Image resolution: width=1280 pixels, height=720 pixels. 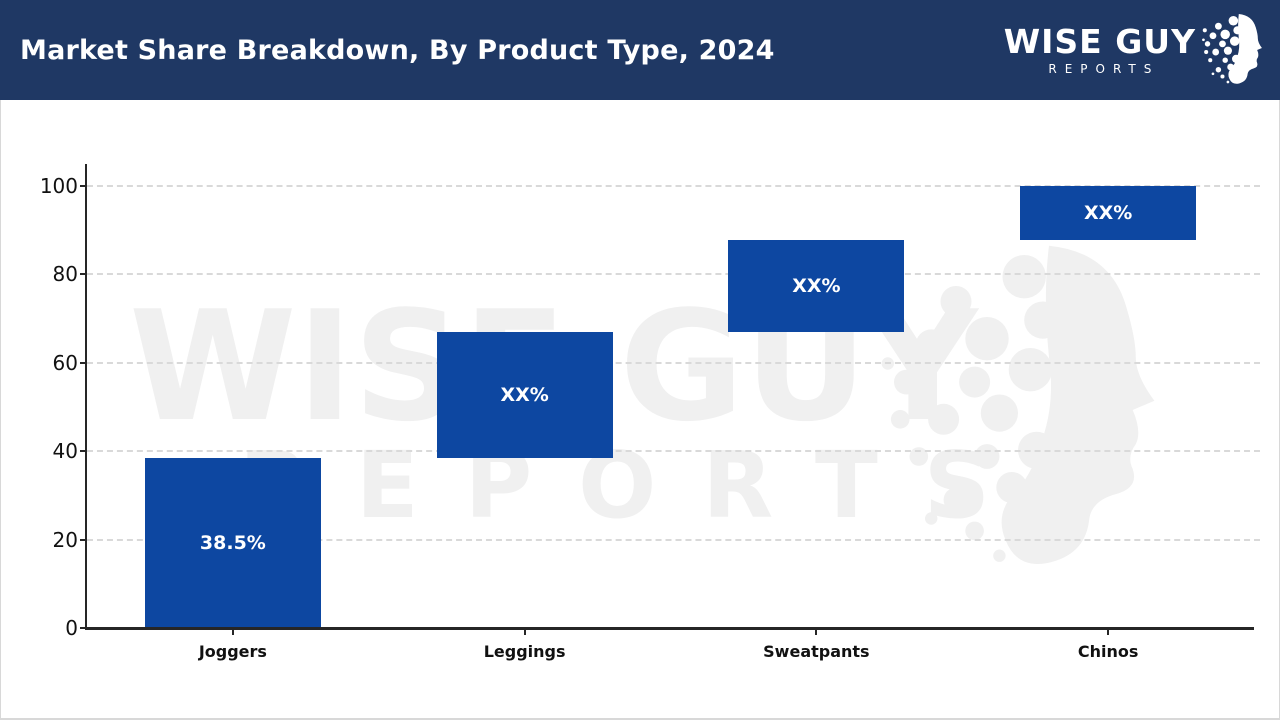 I want to click on logo-subtitle: REPORTS, so click(x=1104, y=68).